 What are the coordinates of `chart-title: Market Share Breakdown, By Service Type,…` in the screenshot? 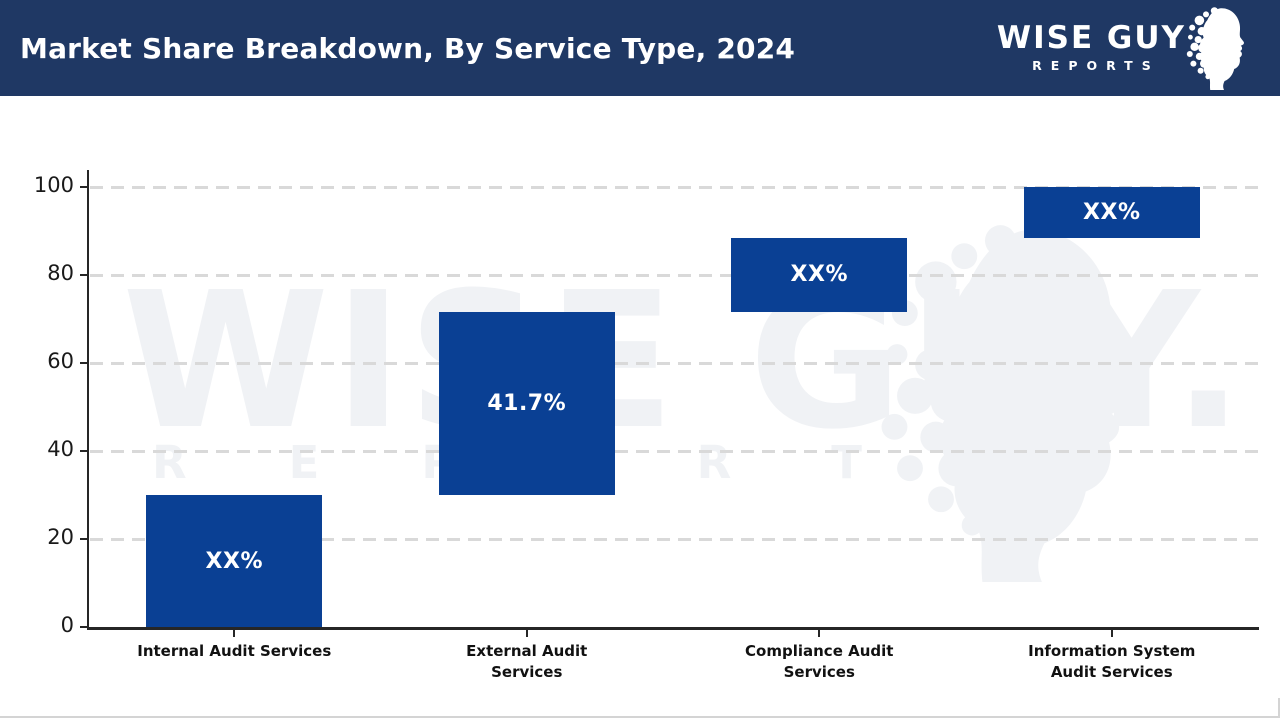 It's located at (408, 48).